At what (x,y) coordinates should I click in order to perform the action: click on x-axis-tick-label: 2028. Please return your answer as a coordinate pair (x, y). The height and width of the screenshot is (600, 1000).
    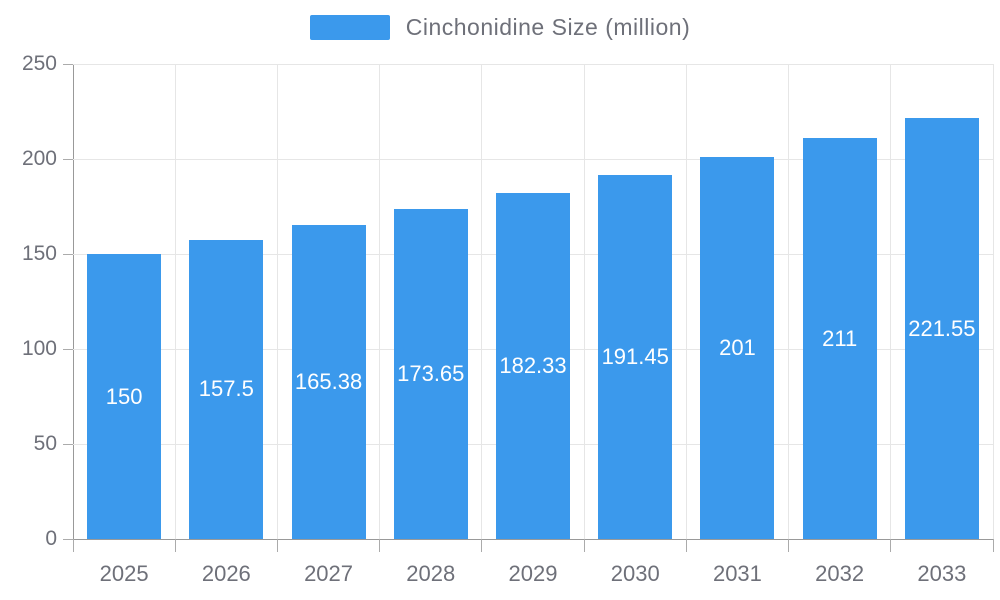
    Looking at the image, I should click on (431, 573).